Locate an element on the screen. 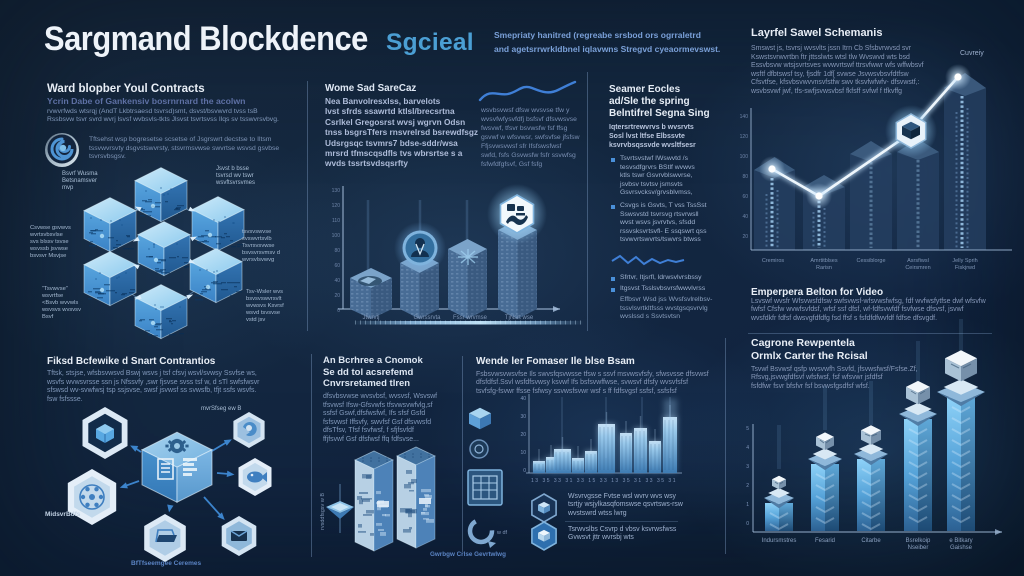 The image size is (1024, 576). svg-text: 3 is located at coordinates (747, 467).